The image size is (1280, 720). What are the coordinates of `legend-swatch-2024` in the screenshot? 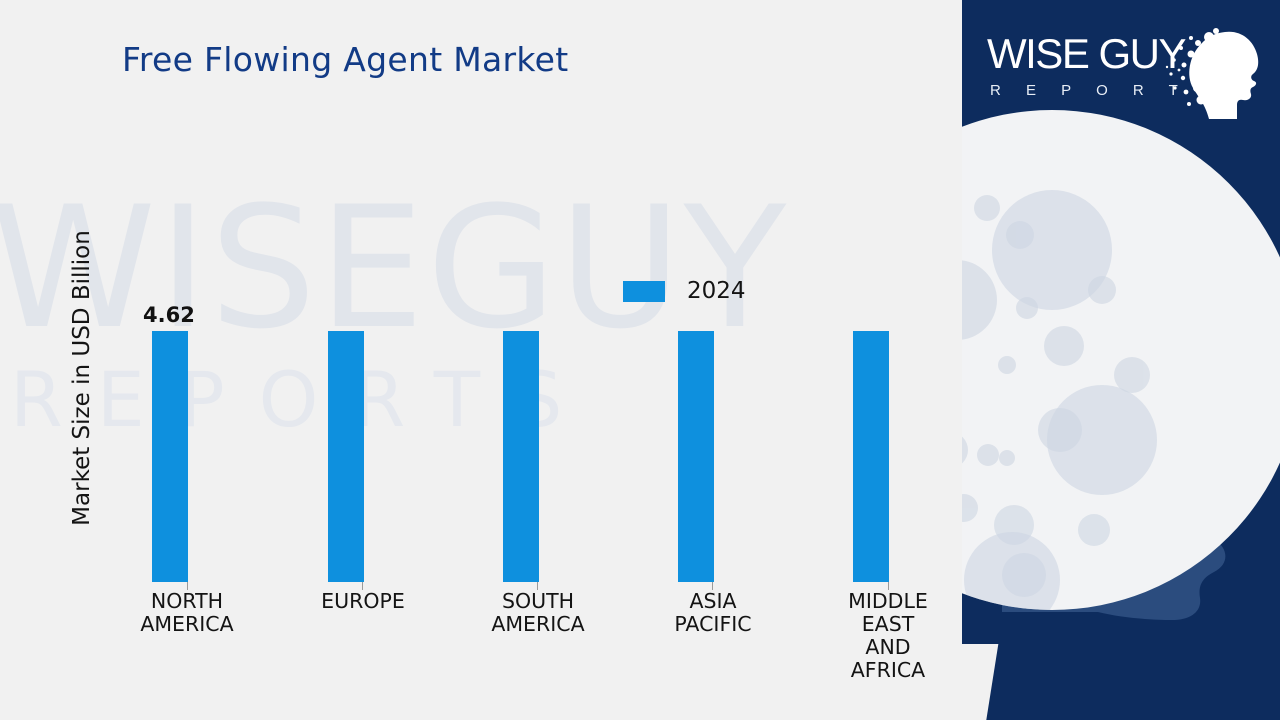 It's located at (644, 291).